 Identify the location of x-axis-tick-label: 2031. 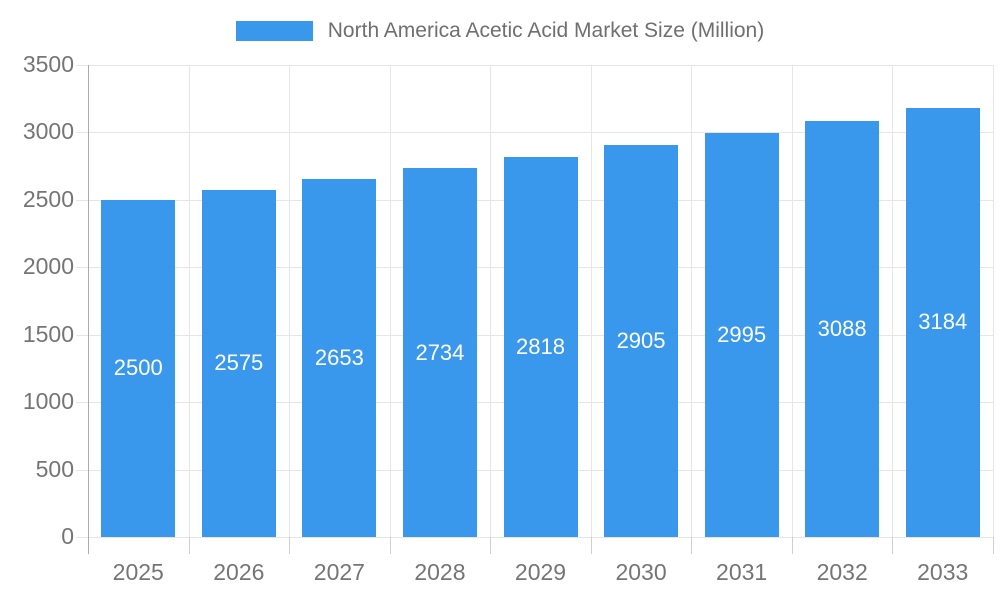
(742, 572).